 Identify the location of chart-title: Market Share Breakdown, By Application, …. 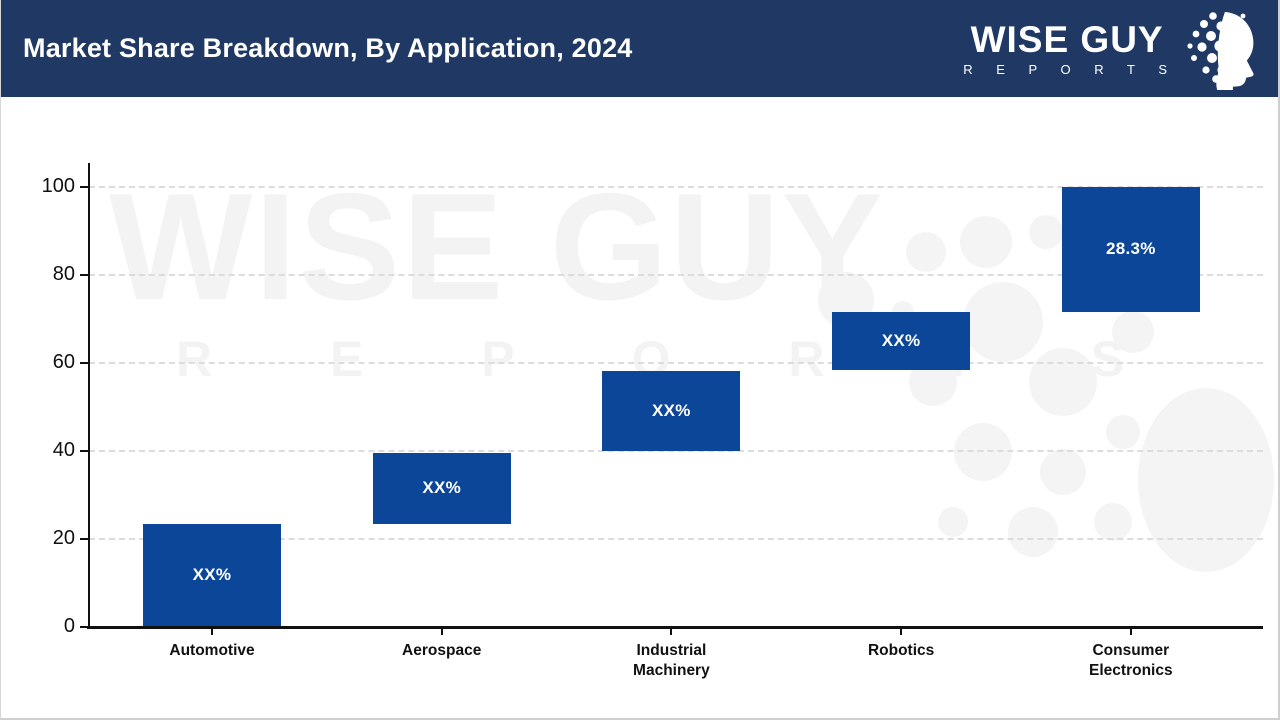
(328, 48).